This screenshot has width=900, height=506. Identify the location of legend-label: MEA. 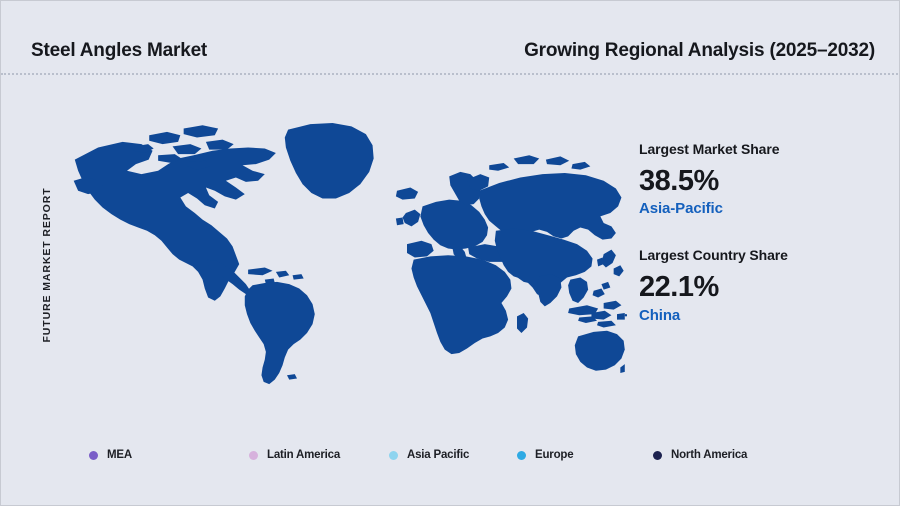
(119, 455).